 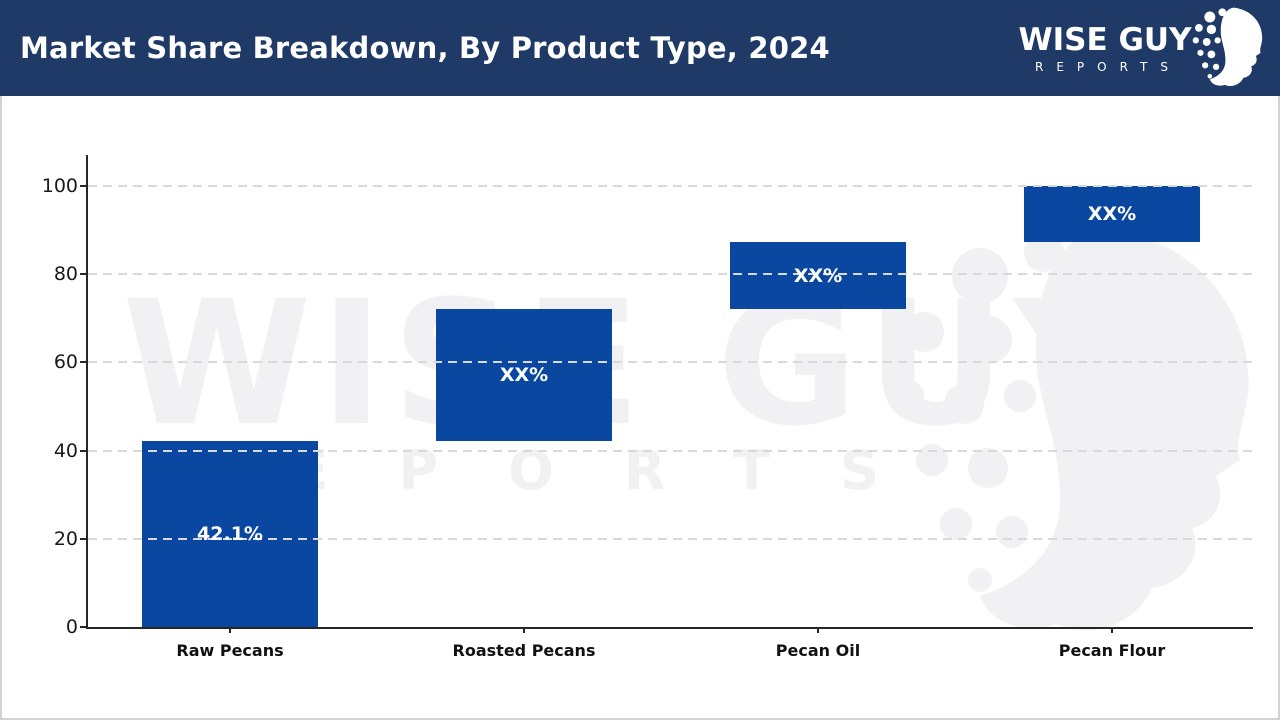 I want to click on x-category-label-roasted-pecans: Roasted Pecans, so click(x=524, y=650).